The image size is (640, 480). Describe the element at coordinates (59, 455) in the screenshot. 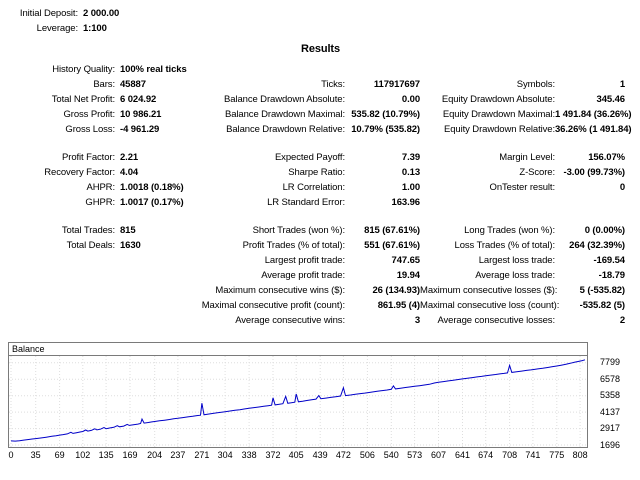

I see `x-axis-label: 69` at that location.